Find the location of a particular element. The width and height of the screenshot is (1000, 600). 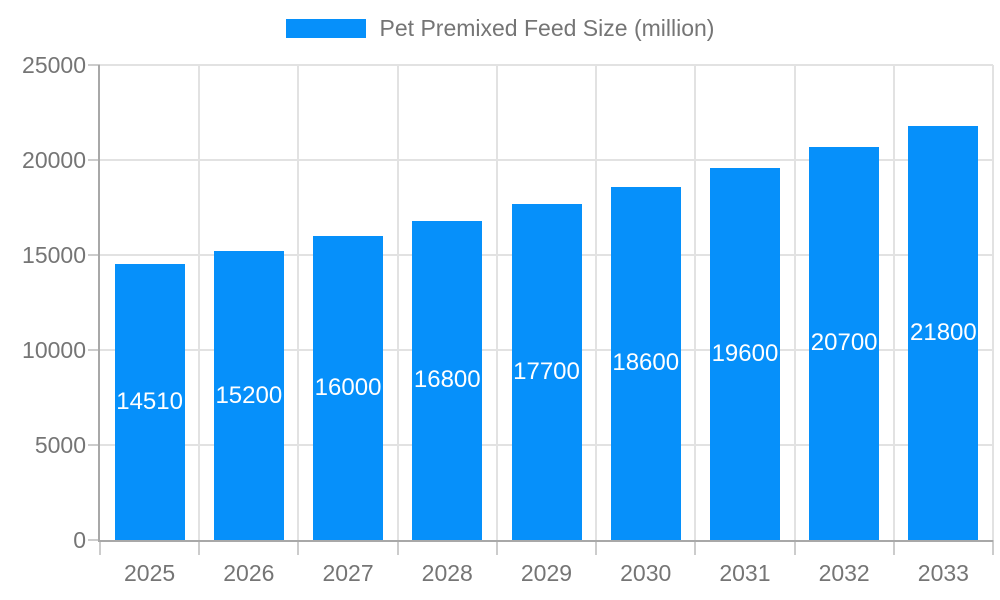

y-axis-line is located at coordinates (99, 303).